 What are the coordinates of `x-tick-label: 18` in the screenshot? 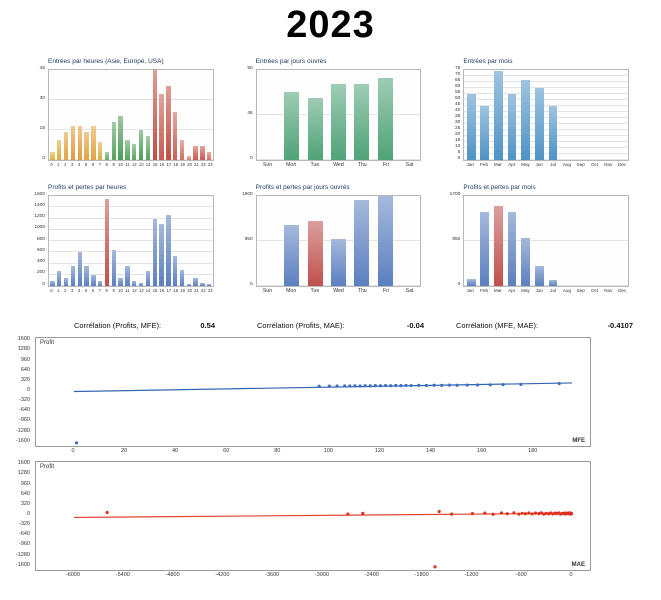 It's located at (176, 164).